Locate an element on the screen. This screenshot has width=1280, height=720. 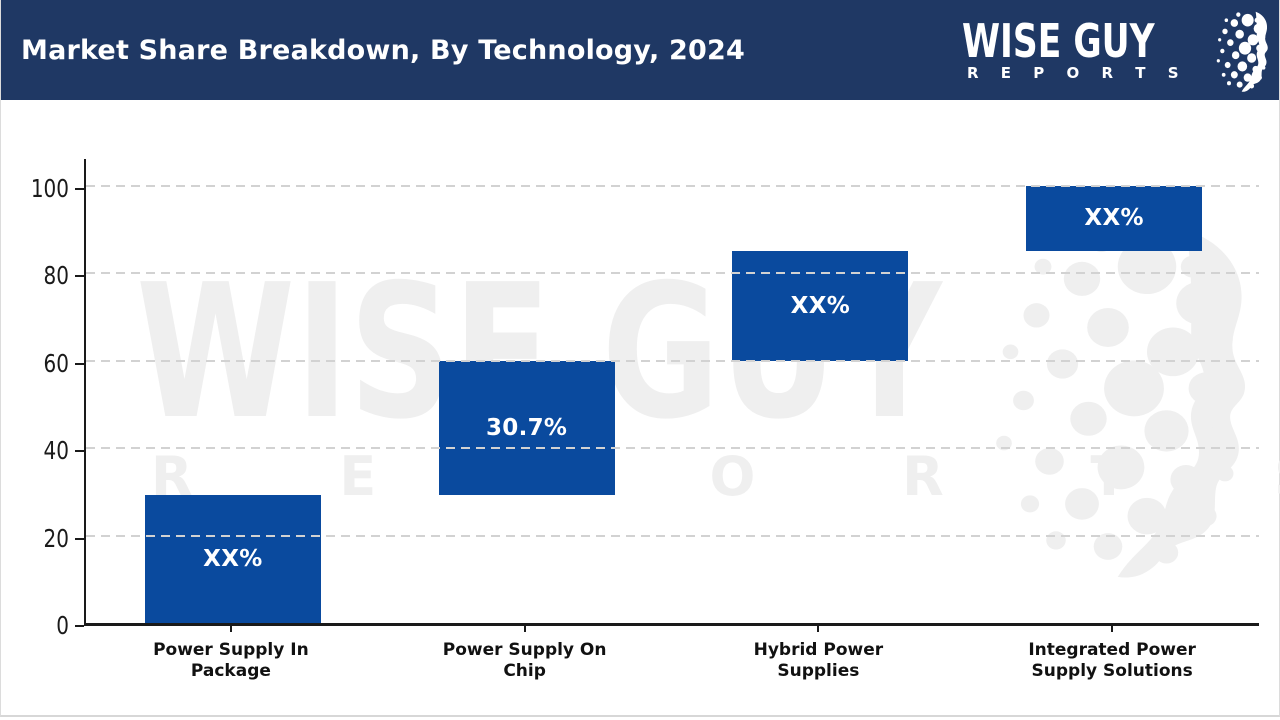
logo-text: WISE GUY R E P O R T S is located at coordinates (1074, 47).